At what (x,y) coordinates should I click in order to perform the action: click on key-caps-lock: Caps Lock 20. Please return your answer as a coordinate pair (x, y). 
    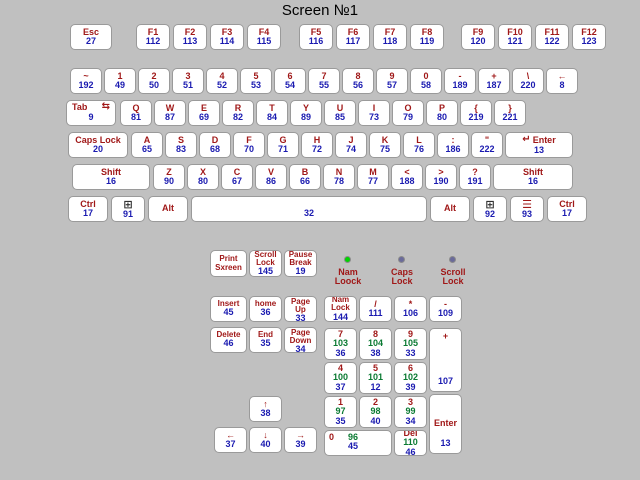
    Looking at the image, I should click on (98, 145).